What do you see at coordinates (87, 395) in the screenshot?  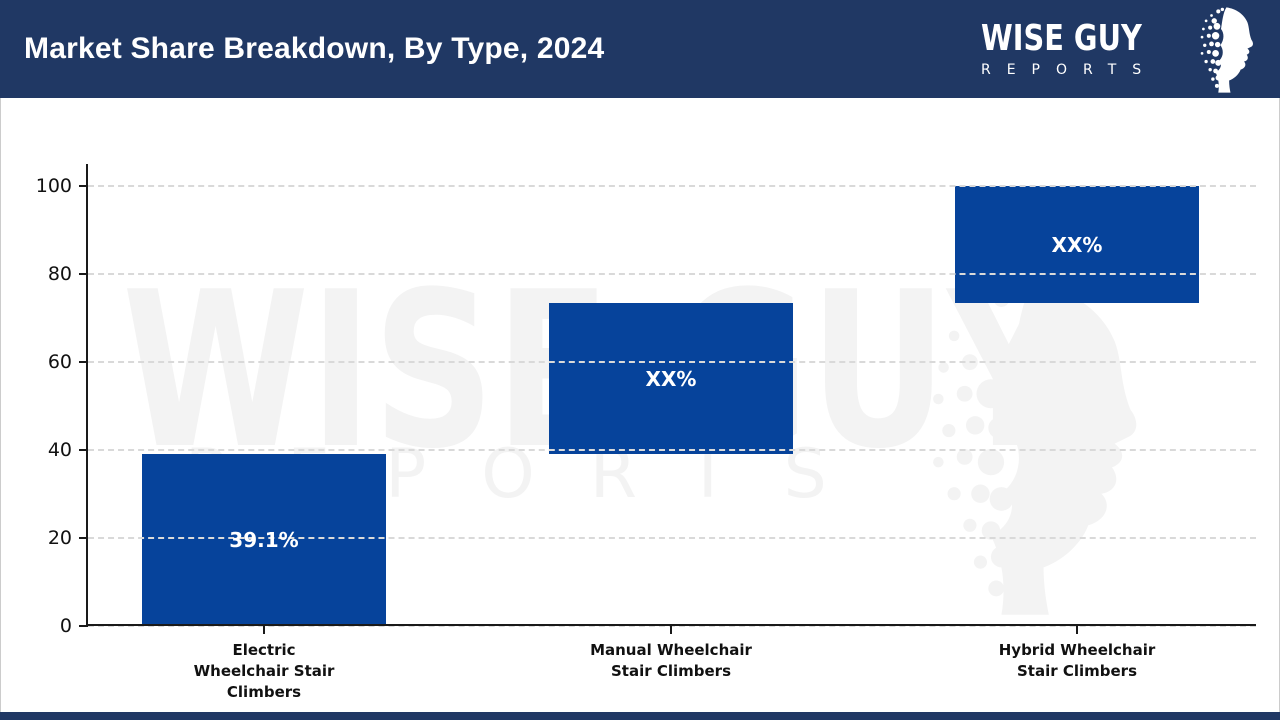 I see `y-axis-line` at bounding box center [87, 395].